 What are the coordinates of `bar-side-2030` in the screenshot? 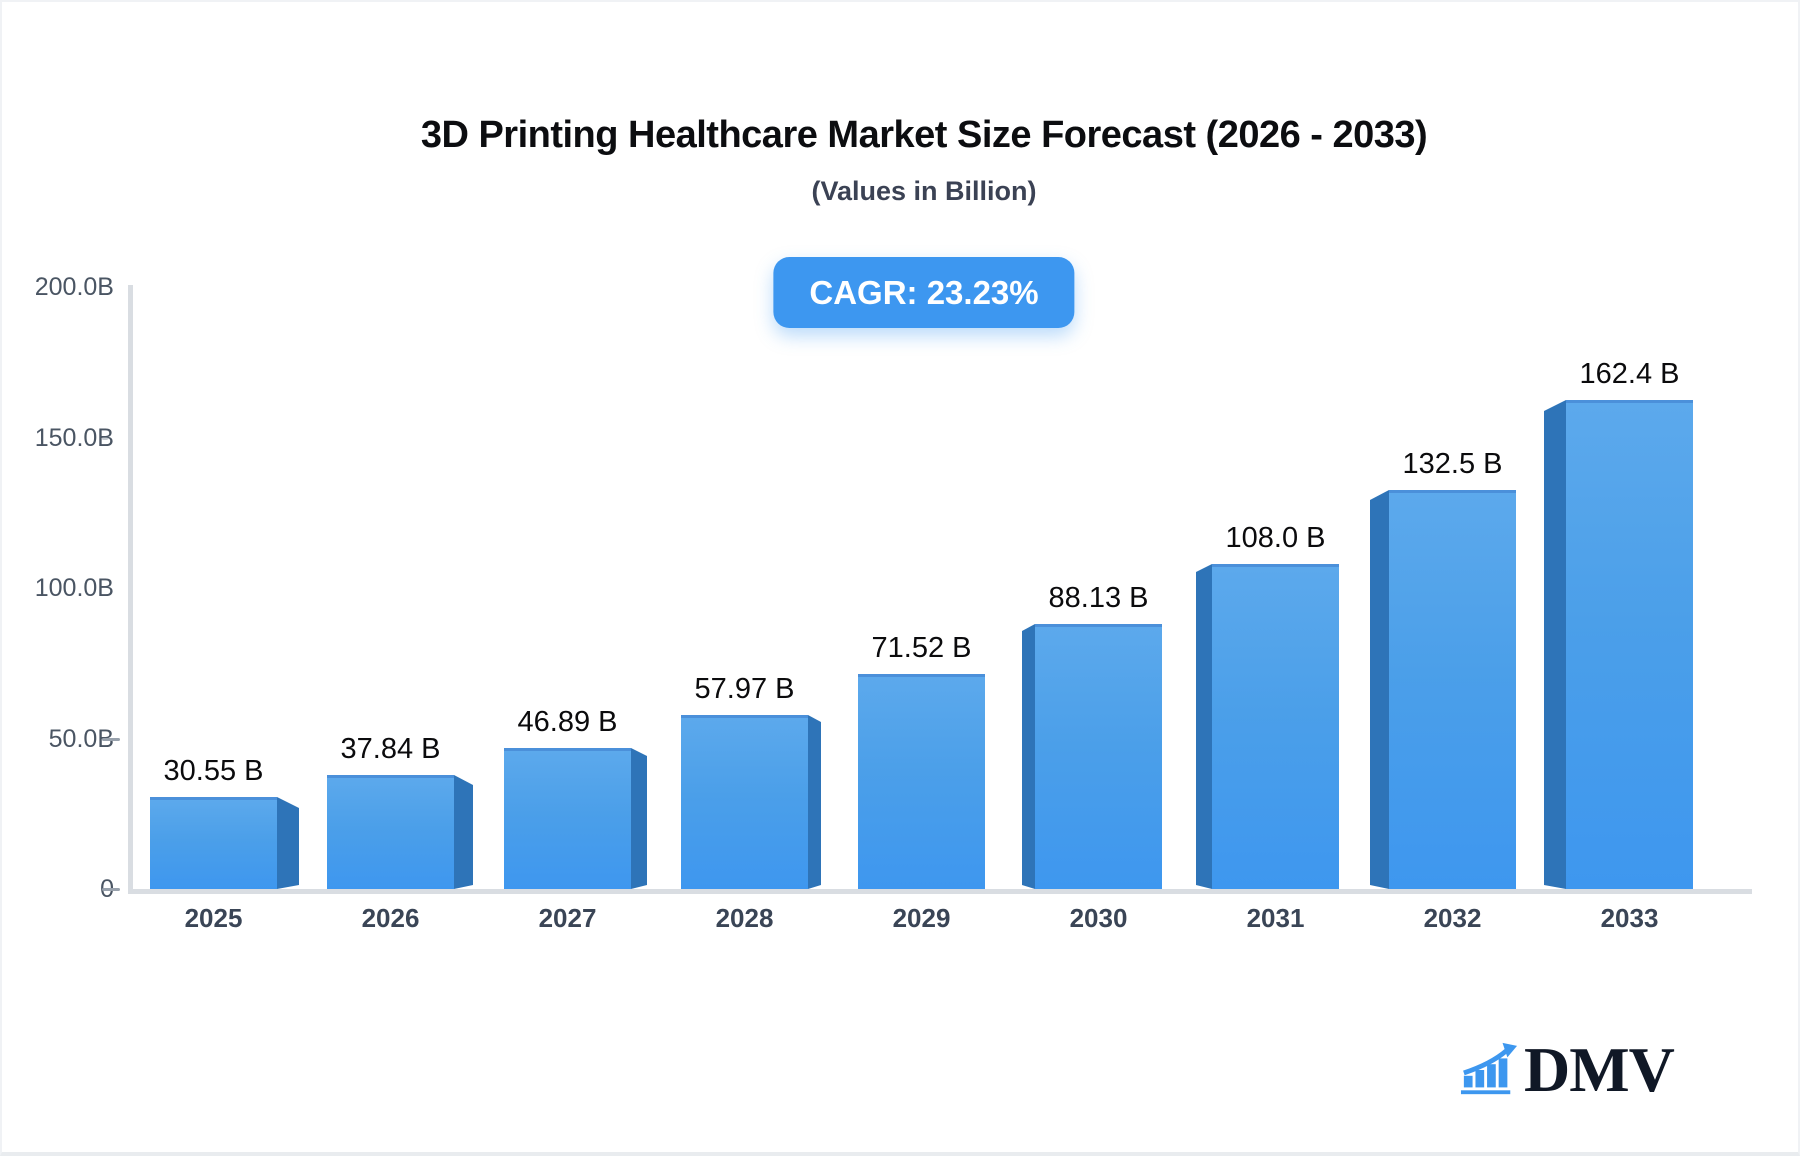 It's located at (1028, 756).